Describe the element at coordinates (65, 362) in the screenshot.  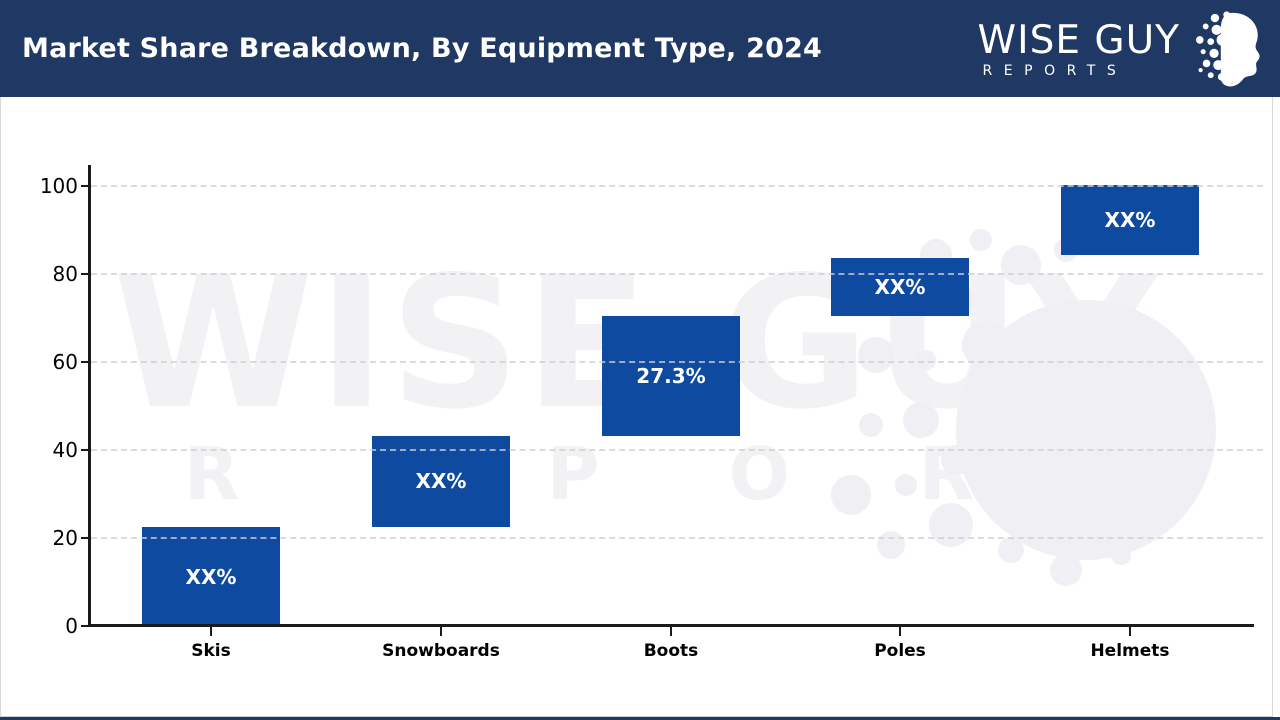
I see `y-tick-label: 60` at that location.